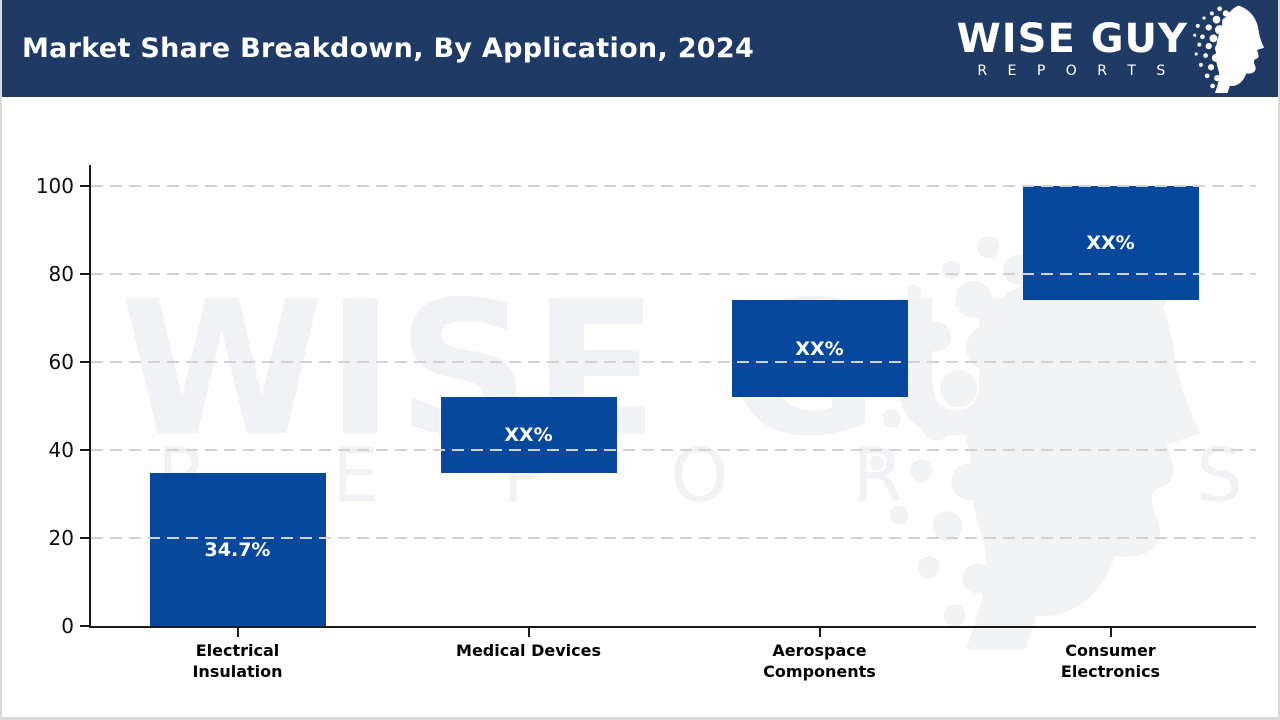 This screenshot has height=720, width=1280. What do you see at coordinates (61, 362) in the screenshot?
I see `y-tick-label-60: 60` at bounding box center [61, 362].